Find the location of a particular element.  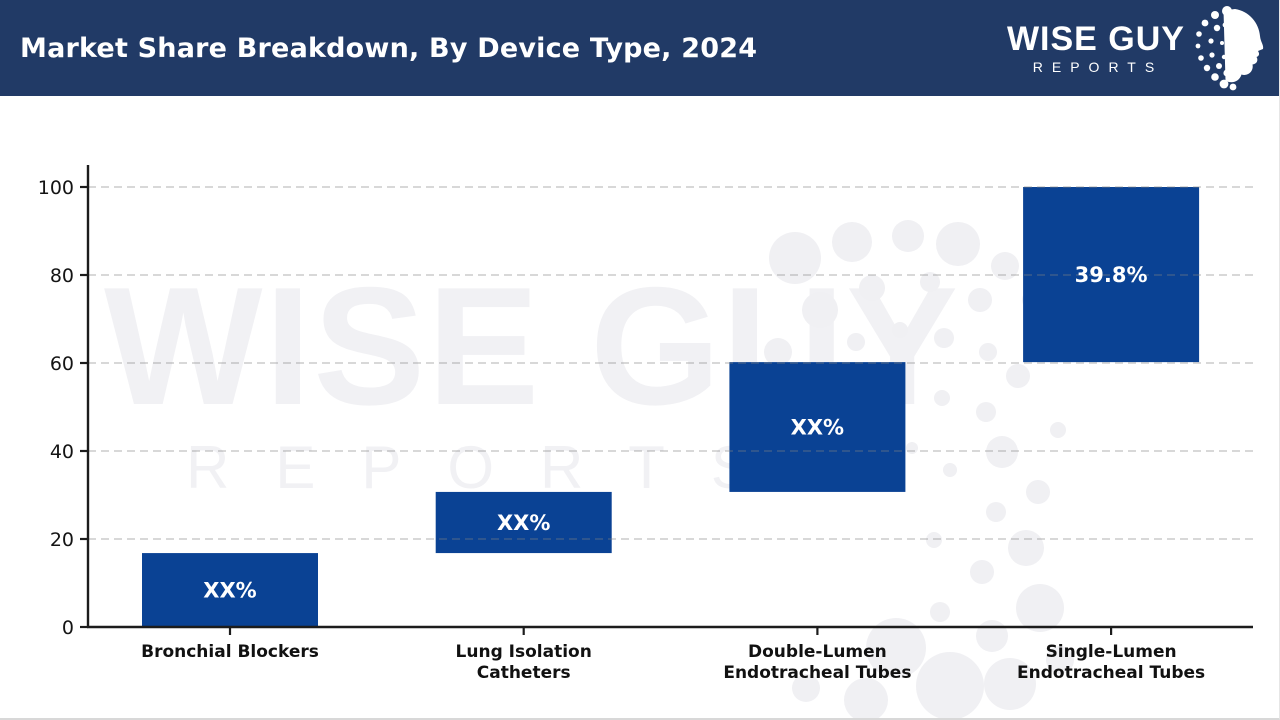

x-category-label-2: Endotracheal Tubes is located at coordinates (817, 673).